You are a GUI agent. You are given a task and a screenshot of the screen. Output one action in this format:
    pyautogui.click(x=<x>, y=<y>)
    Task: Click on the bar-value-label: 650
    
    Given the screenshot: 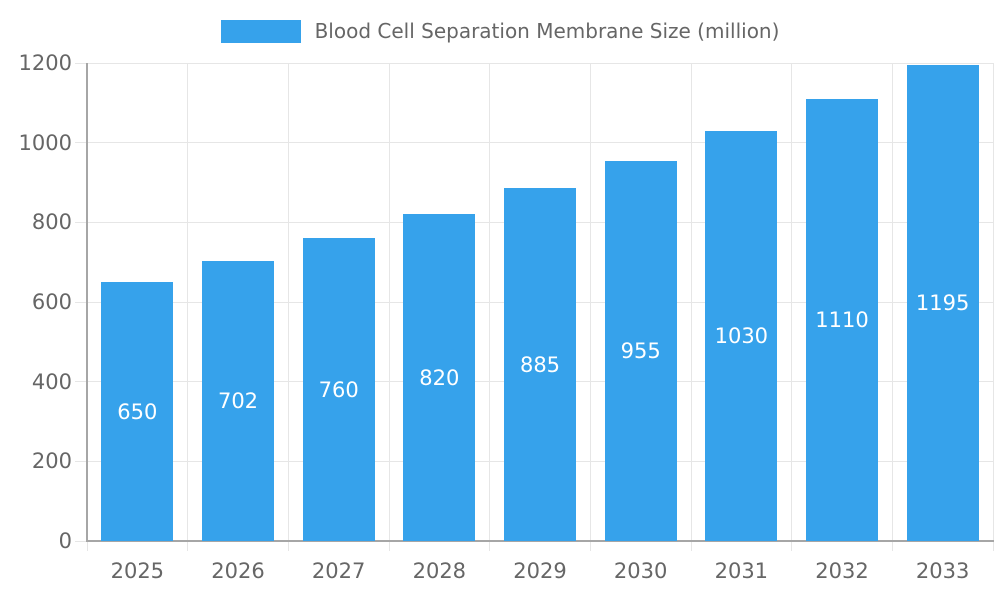 What is the action you would take?
    pyautogui.click(x=137, y=411)
    